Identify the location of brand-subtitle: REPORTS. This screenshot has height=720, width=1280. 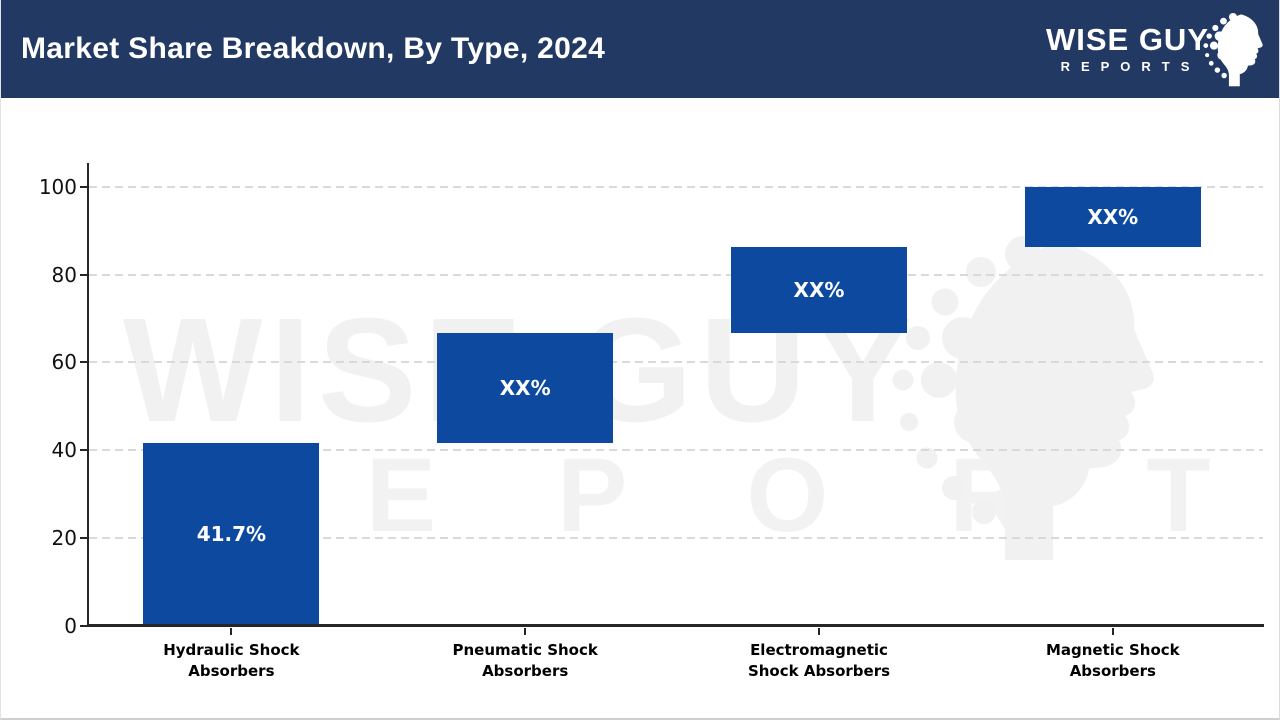
(1130, 66).